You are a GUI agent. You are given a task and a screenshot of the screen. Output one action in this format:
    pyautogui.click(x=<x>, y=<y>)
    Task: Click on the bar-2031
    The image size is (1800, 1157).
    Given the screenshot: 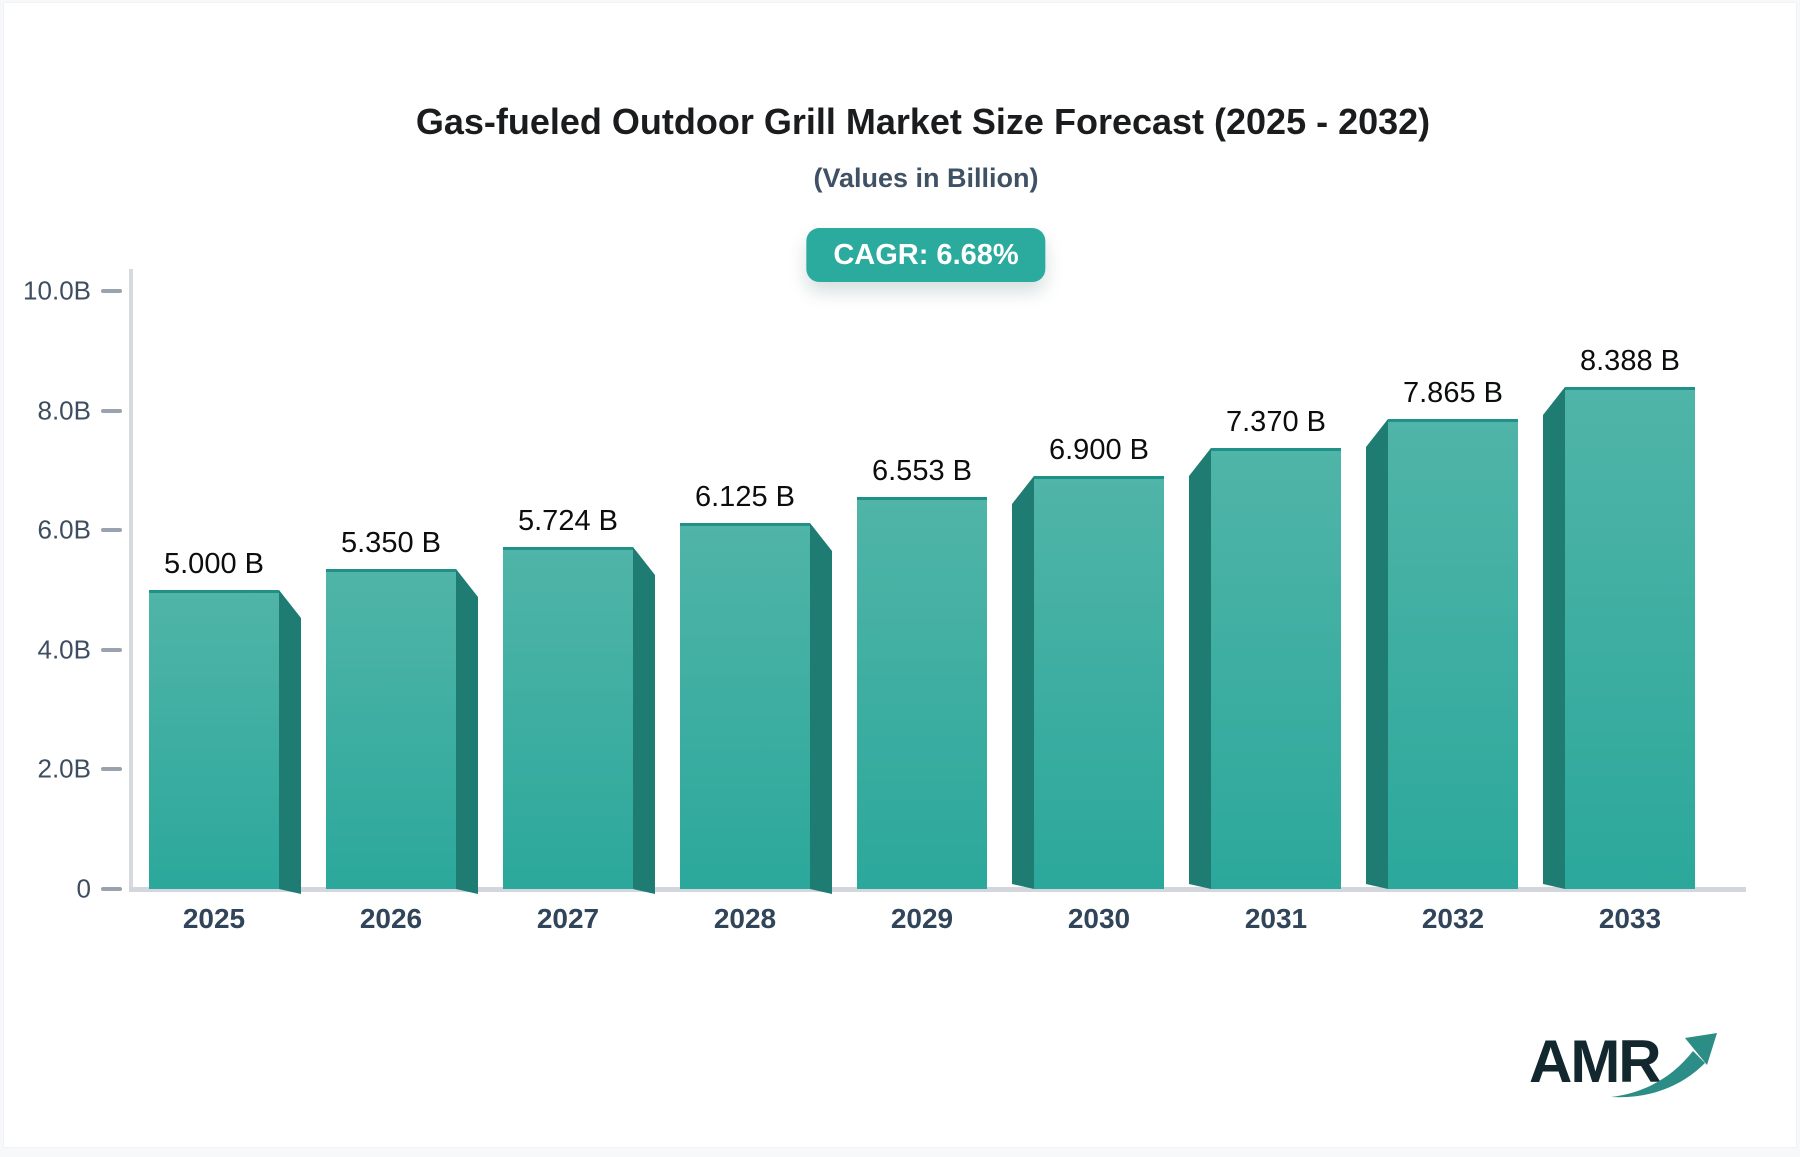 What is the action you would take?
    pyautogui.click(x=1276, y=668)
    